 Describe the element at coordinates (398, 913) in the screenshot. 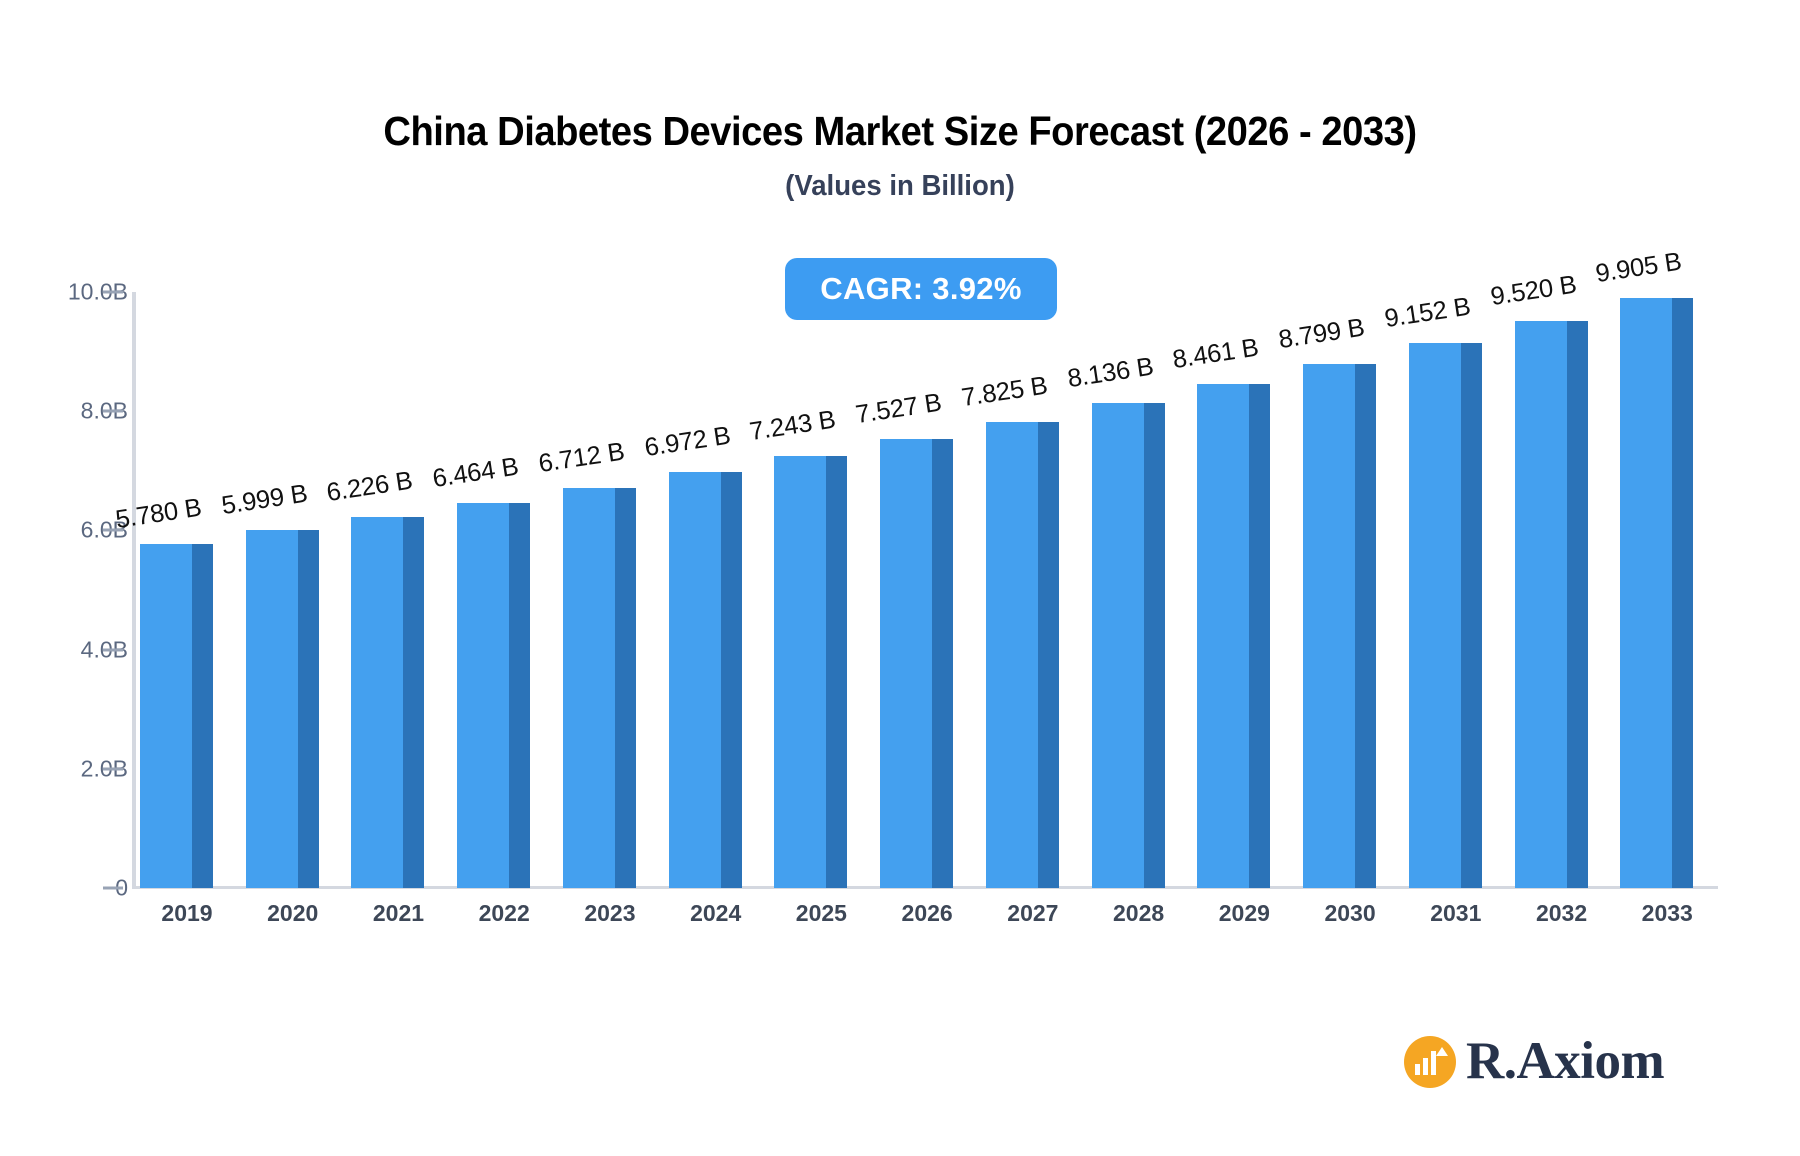

I see `x-tick-label: 2021` at that location.